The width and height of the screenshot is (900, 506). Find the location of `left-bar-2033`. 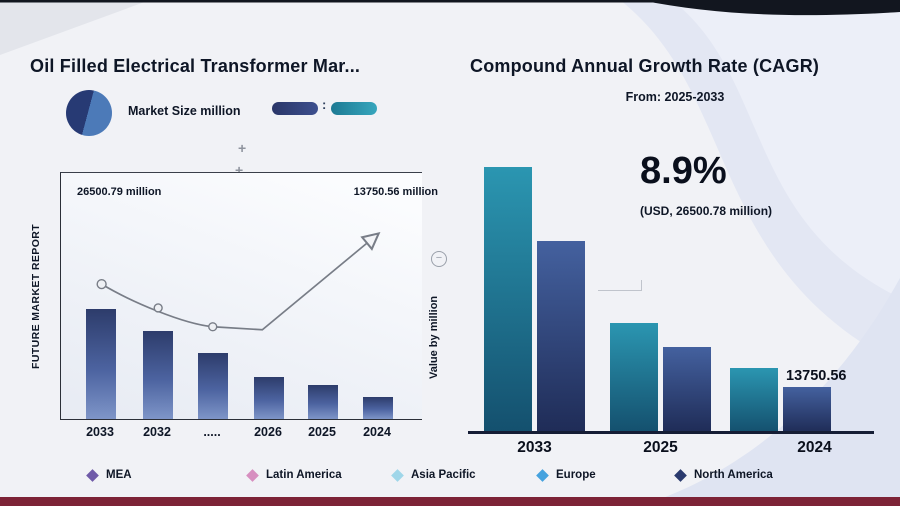

left-bar-2033 is located at coordinates (101, 364).